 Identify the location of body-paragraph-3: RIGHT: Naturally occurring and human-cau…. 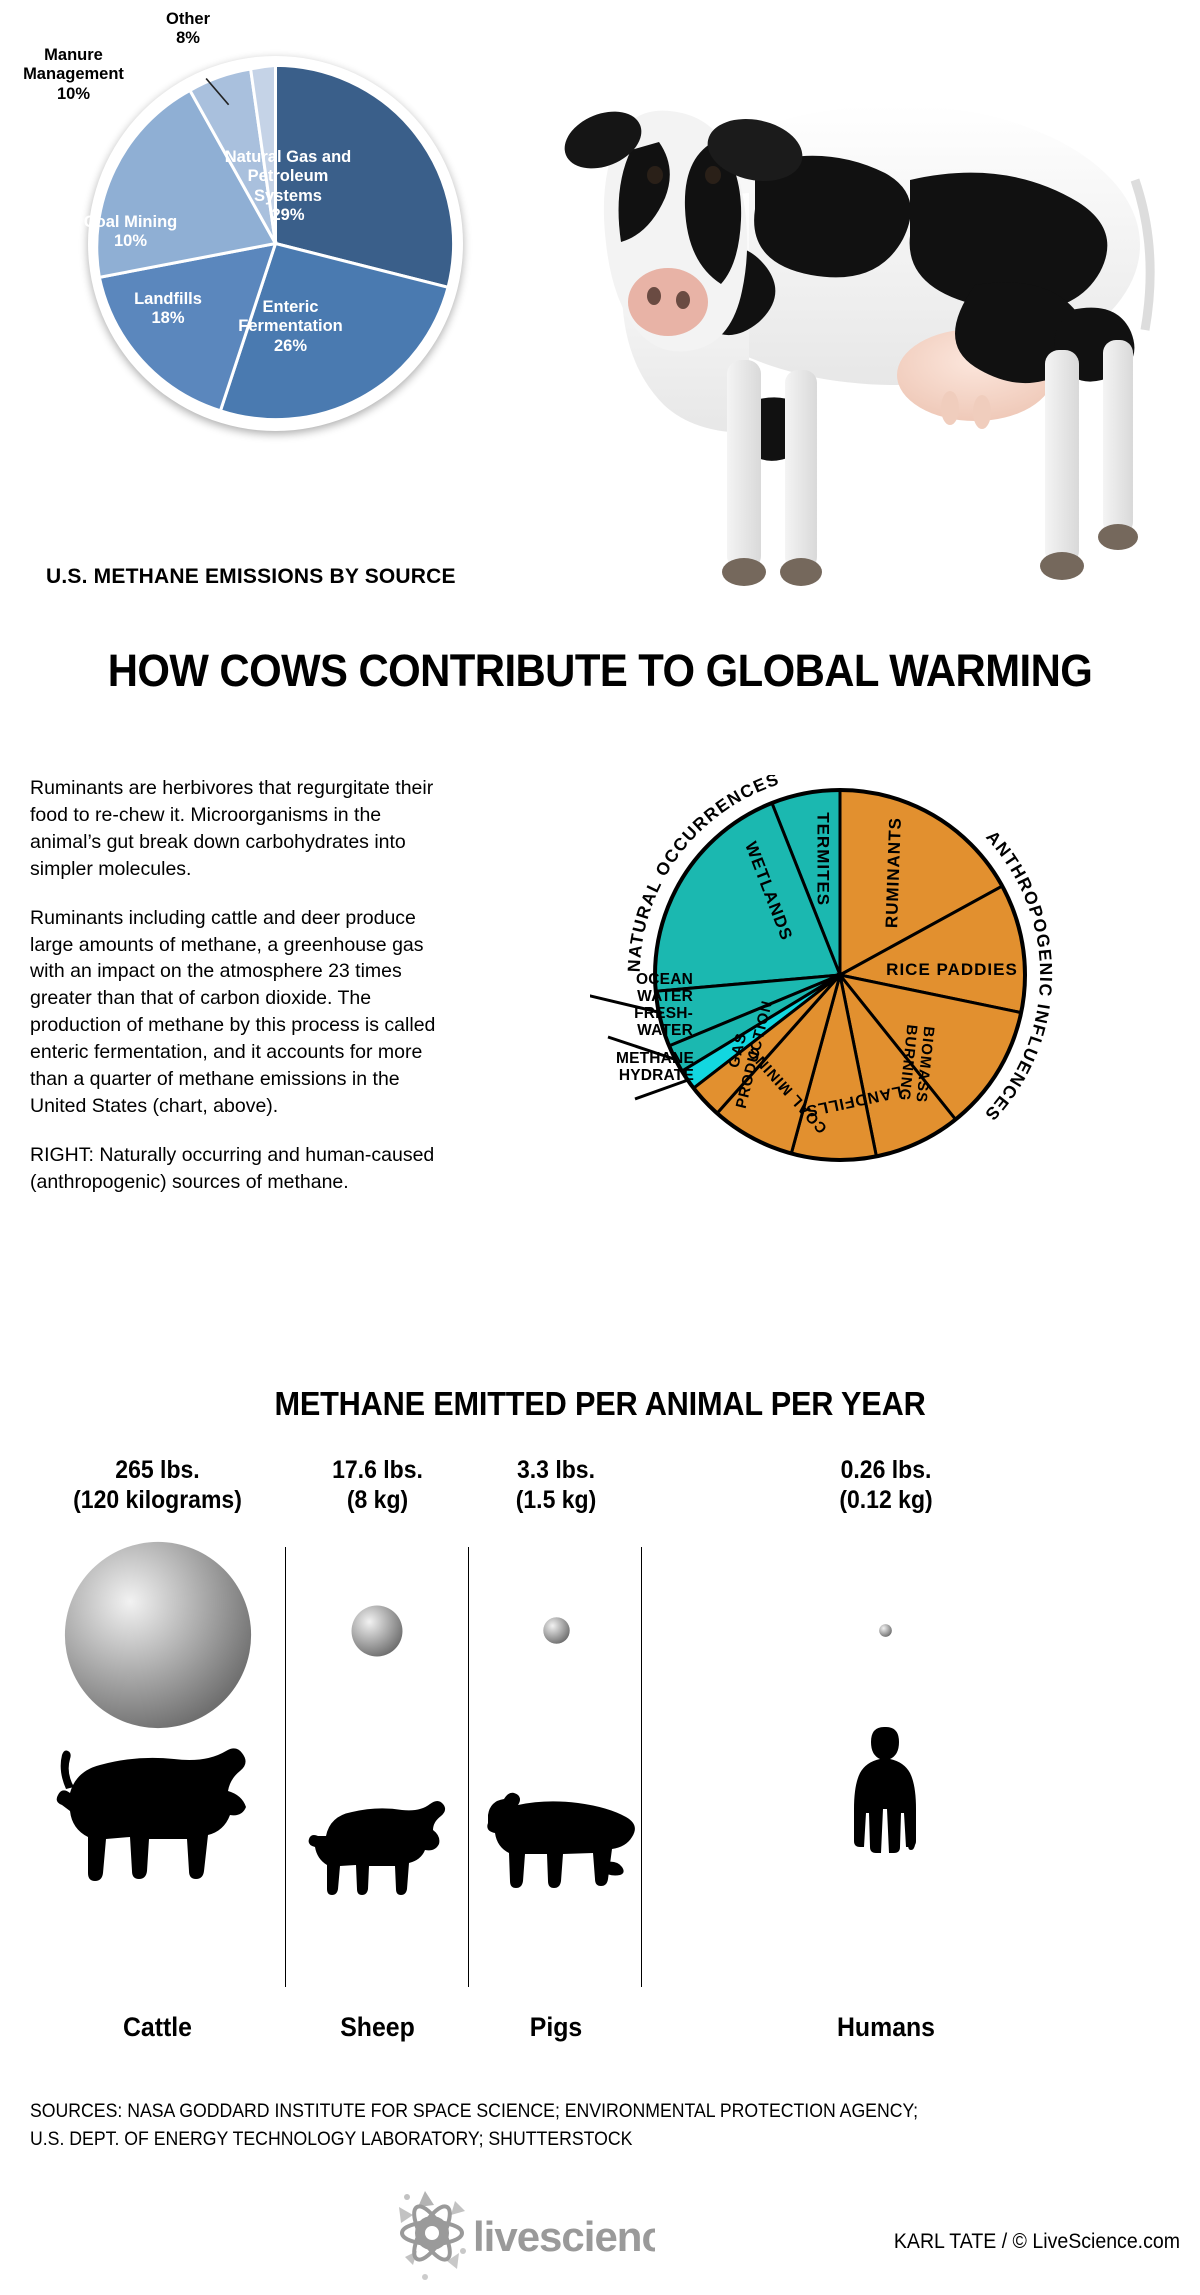
(232, 1168).